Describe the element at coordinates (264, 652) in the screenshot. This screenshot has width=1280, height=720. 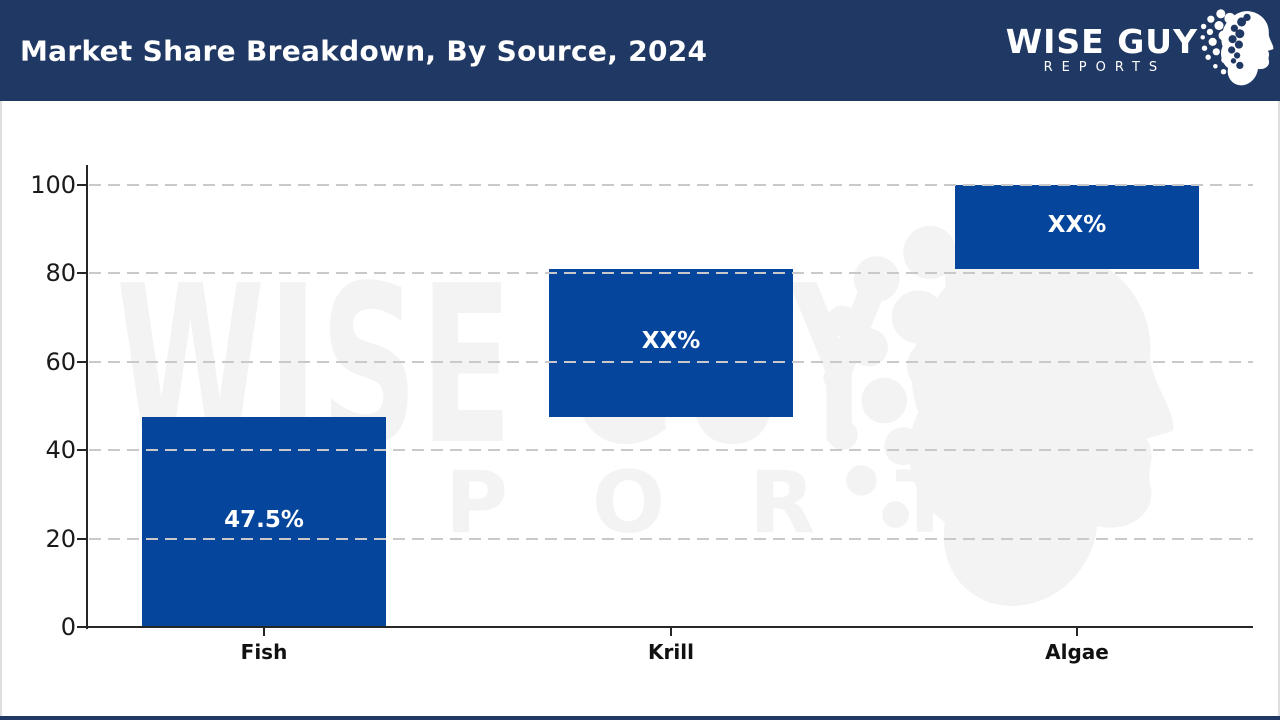
I see `x-category-label: Fish` at that location.